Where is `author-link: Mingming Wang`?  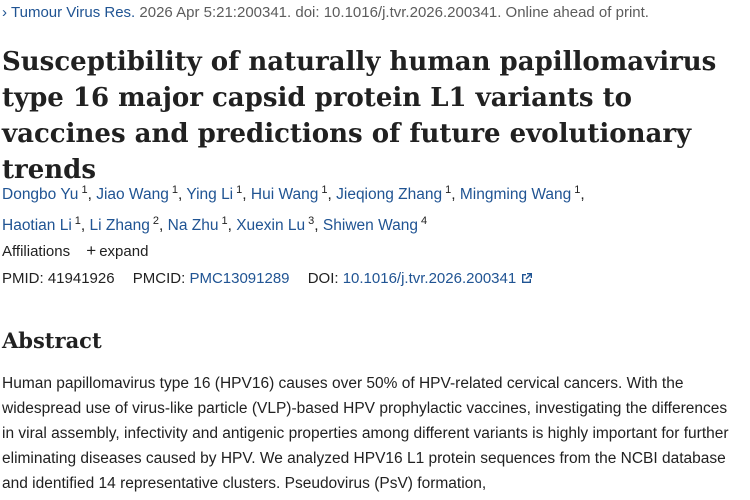
author-link: Mingming Wang is located at coordinates (515, 194).